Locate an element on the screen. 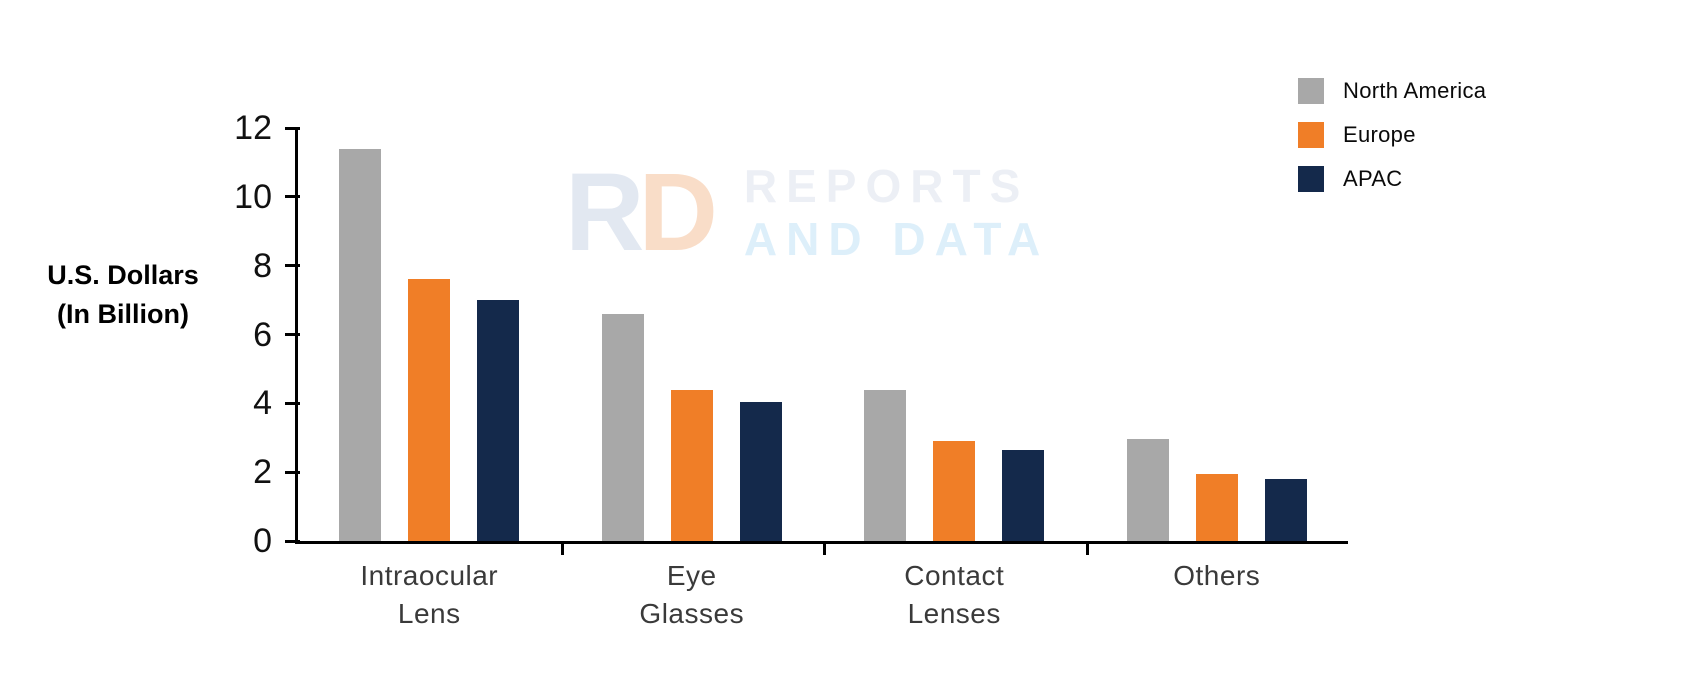 The height and width of the screenshot is (700, 1700). y-tick-label-12: 12 is located at coordinates (253, 128).